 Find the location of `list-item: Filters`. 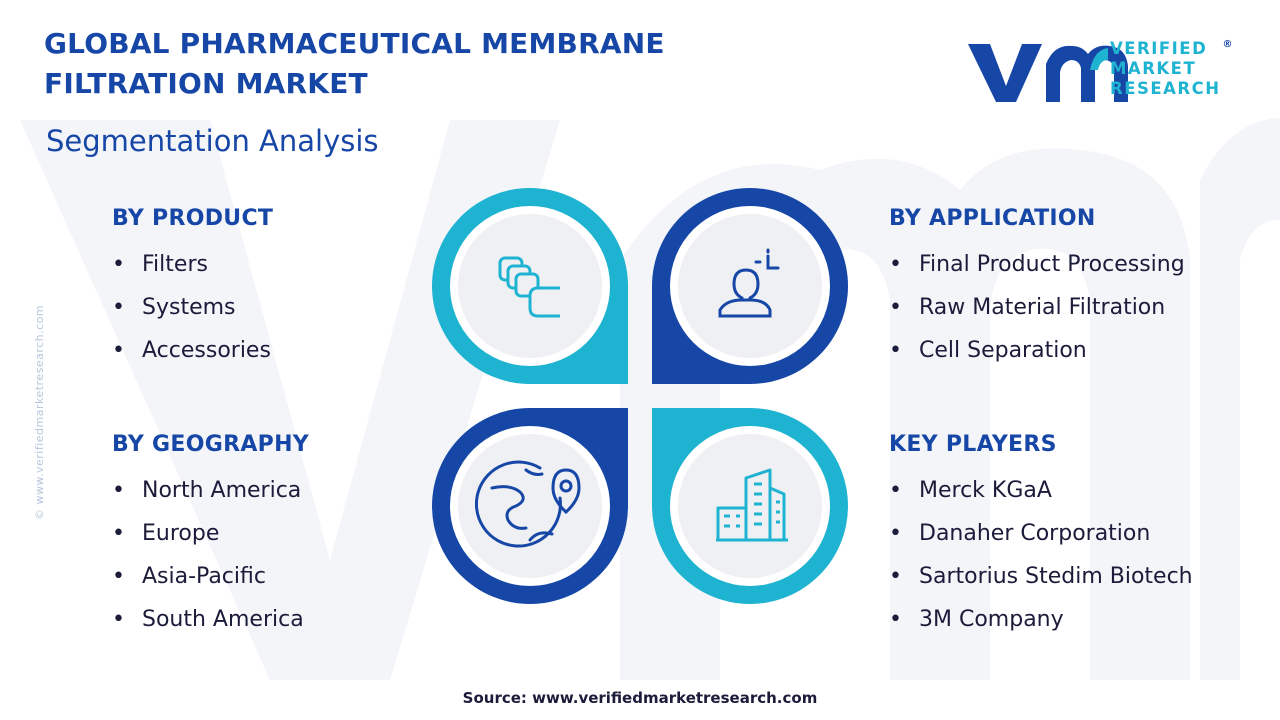

list-item: Filters is located at coordinates (192, 264).